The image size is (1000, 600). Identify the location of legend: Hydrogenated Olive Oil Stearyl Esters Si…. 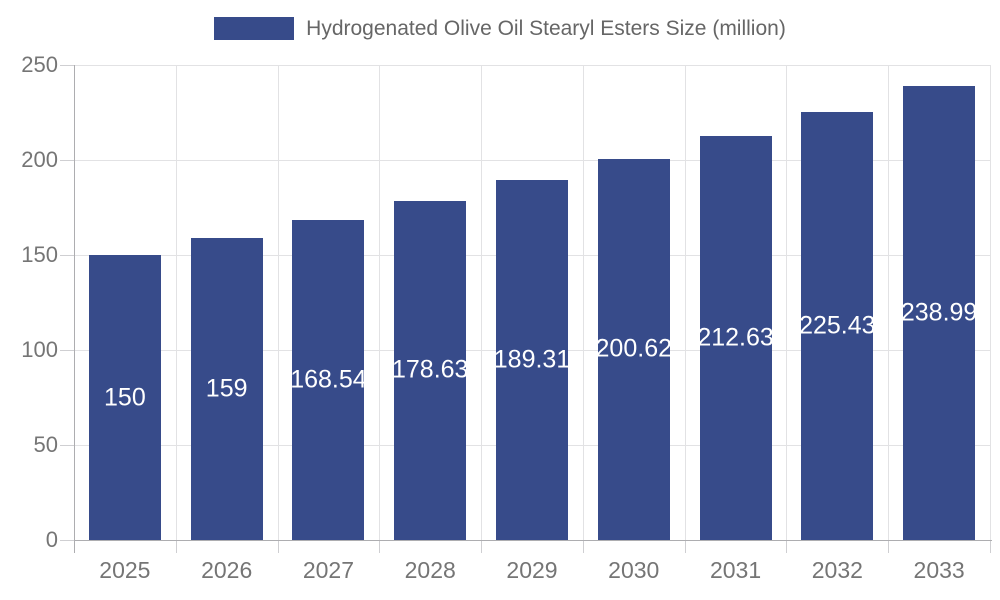
(500, 28).